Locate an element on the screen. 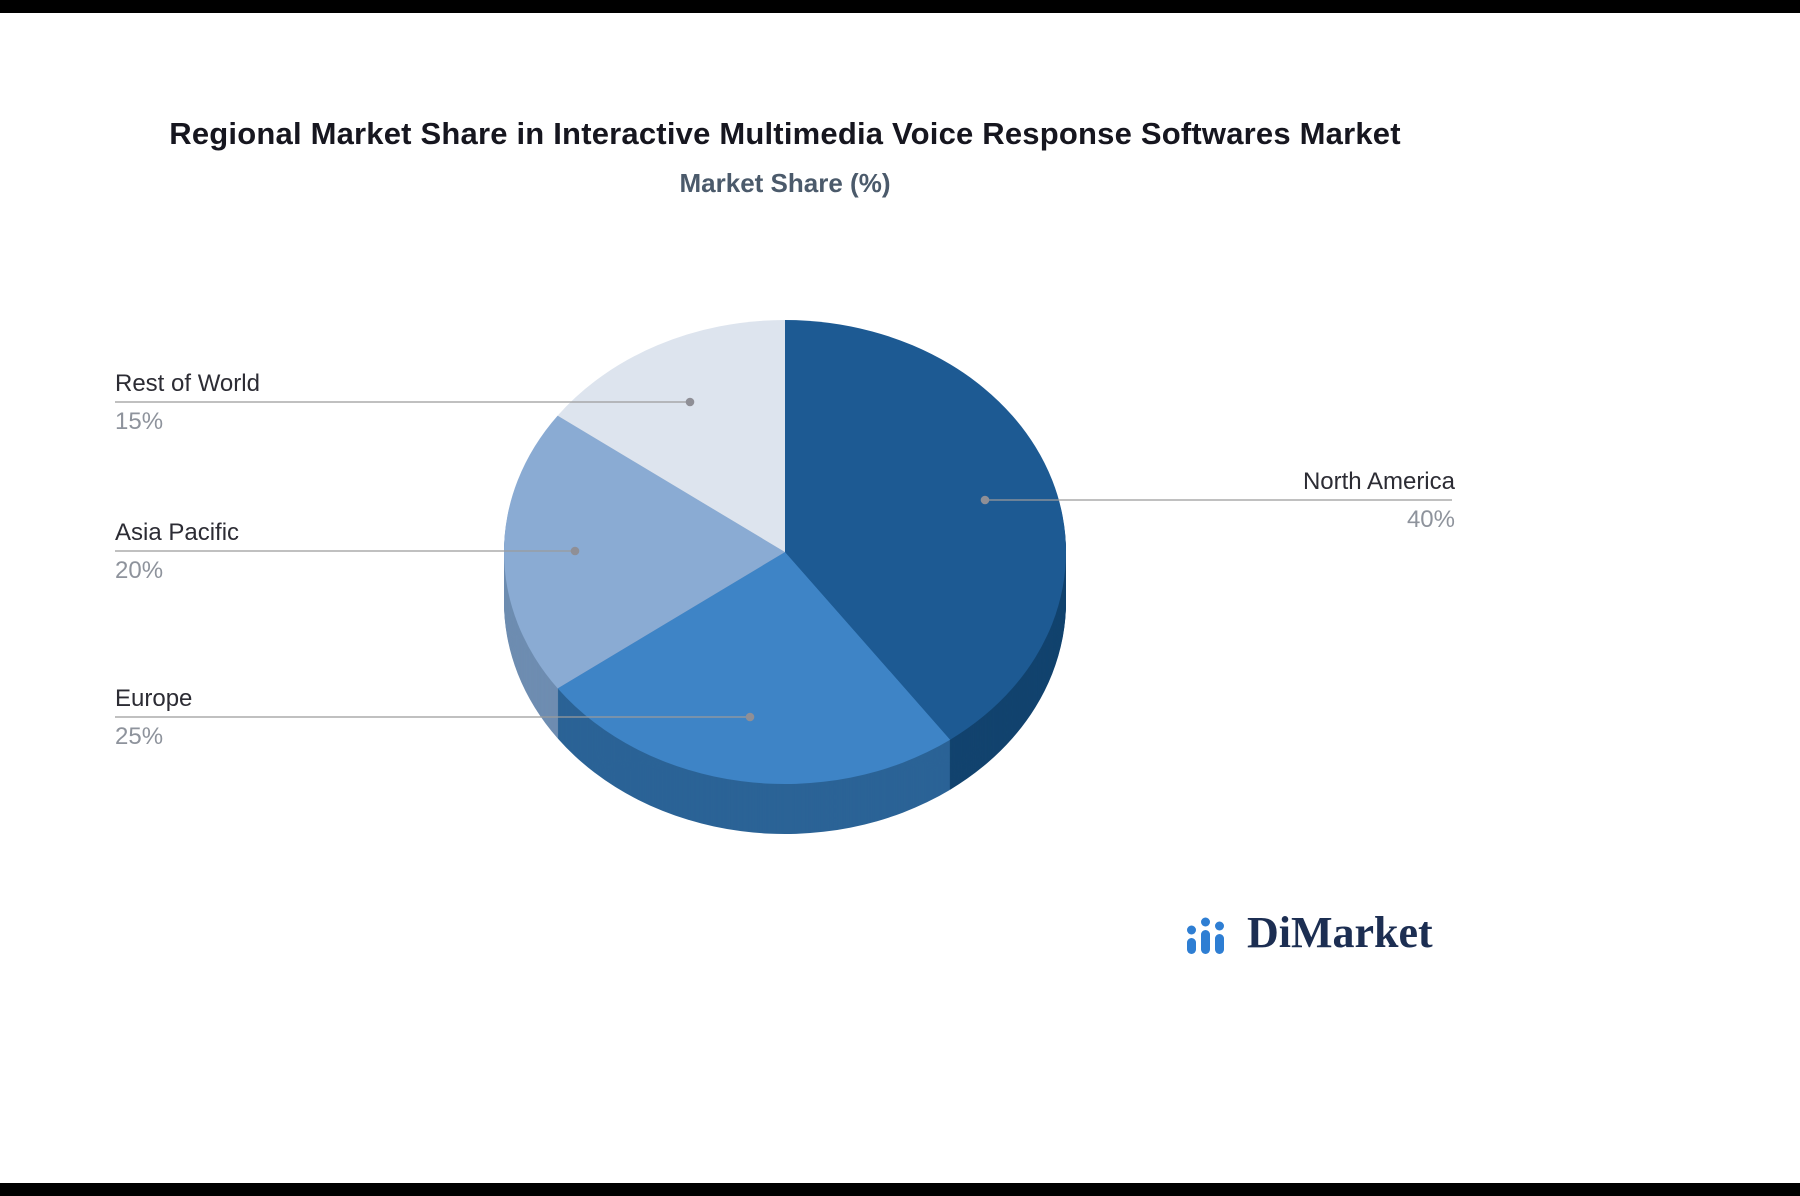 The width and height of the screenshot is (1800, 1196). chart-subtitle: Market Share (%) is located at coordinates (785, 183).